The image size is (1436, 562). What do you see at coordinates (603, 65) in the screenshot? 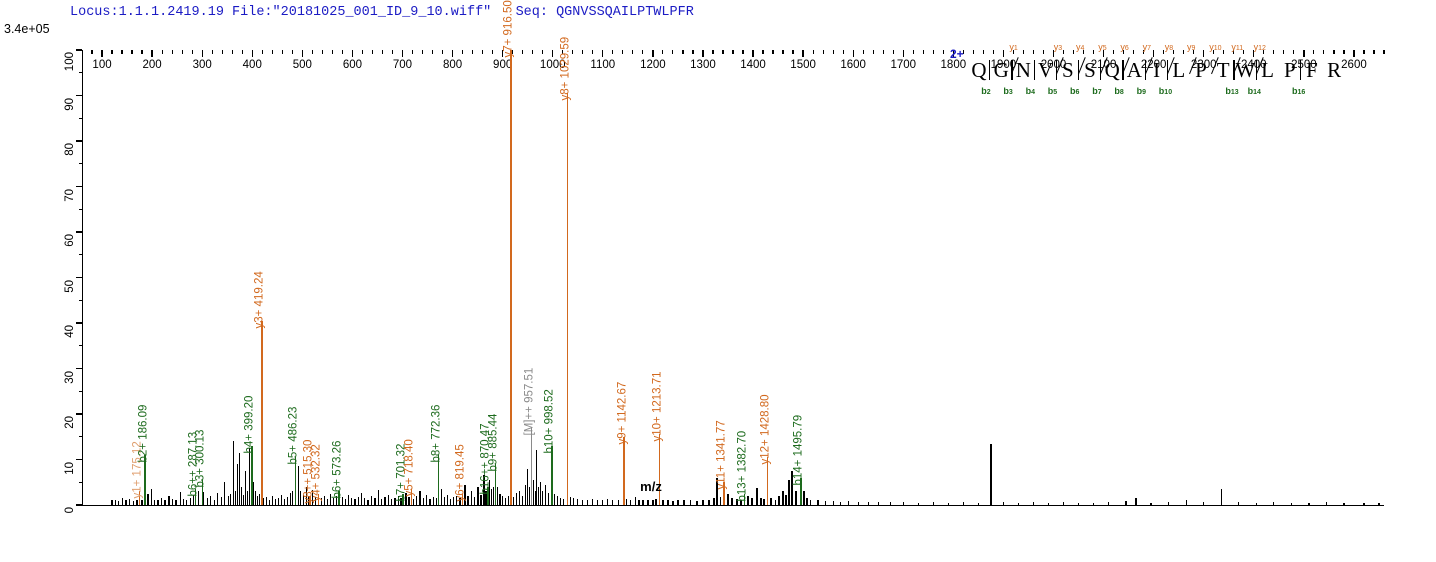
I see `x-tick-label: 1100` at bounding box center [603, 65].